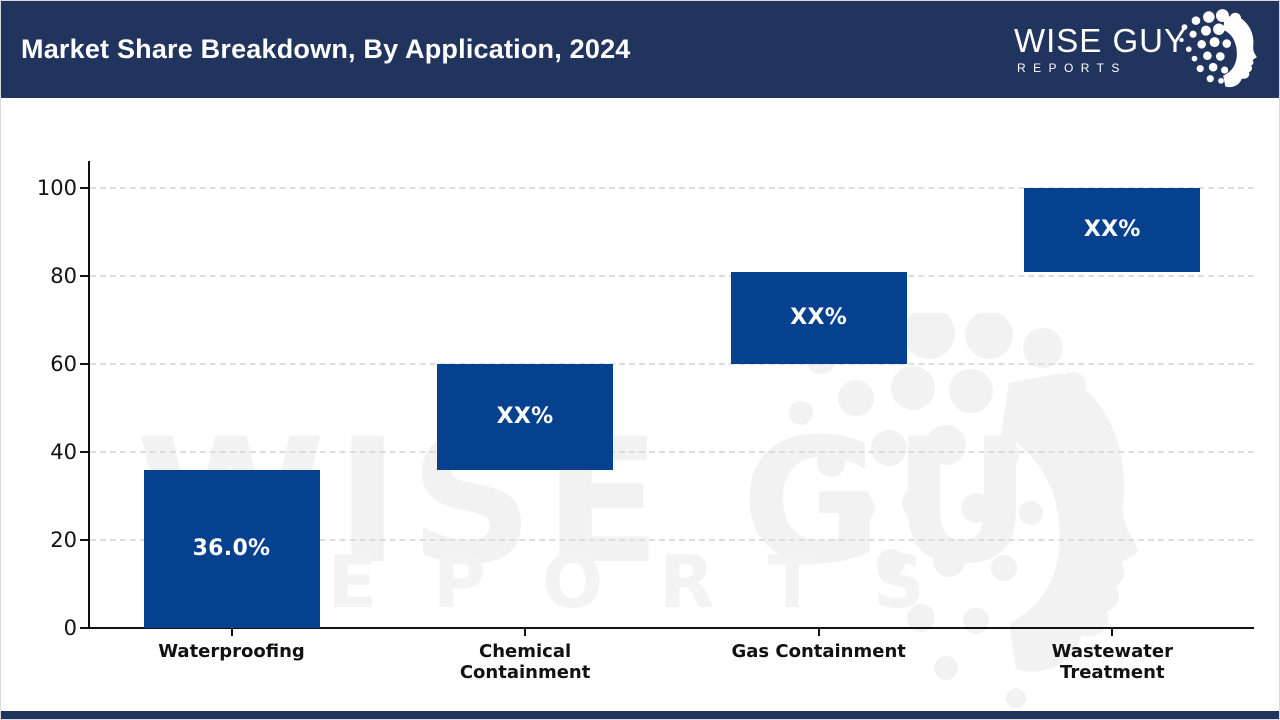 This screenshot has width=1280, height=720. I want to click on bar-value-label: 36.0%, so click(231, 549).